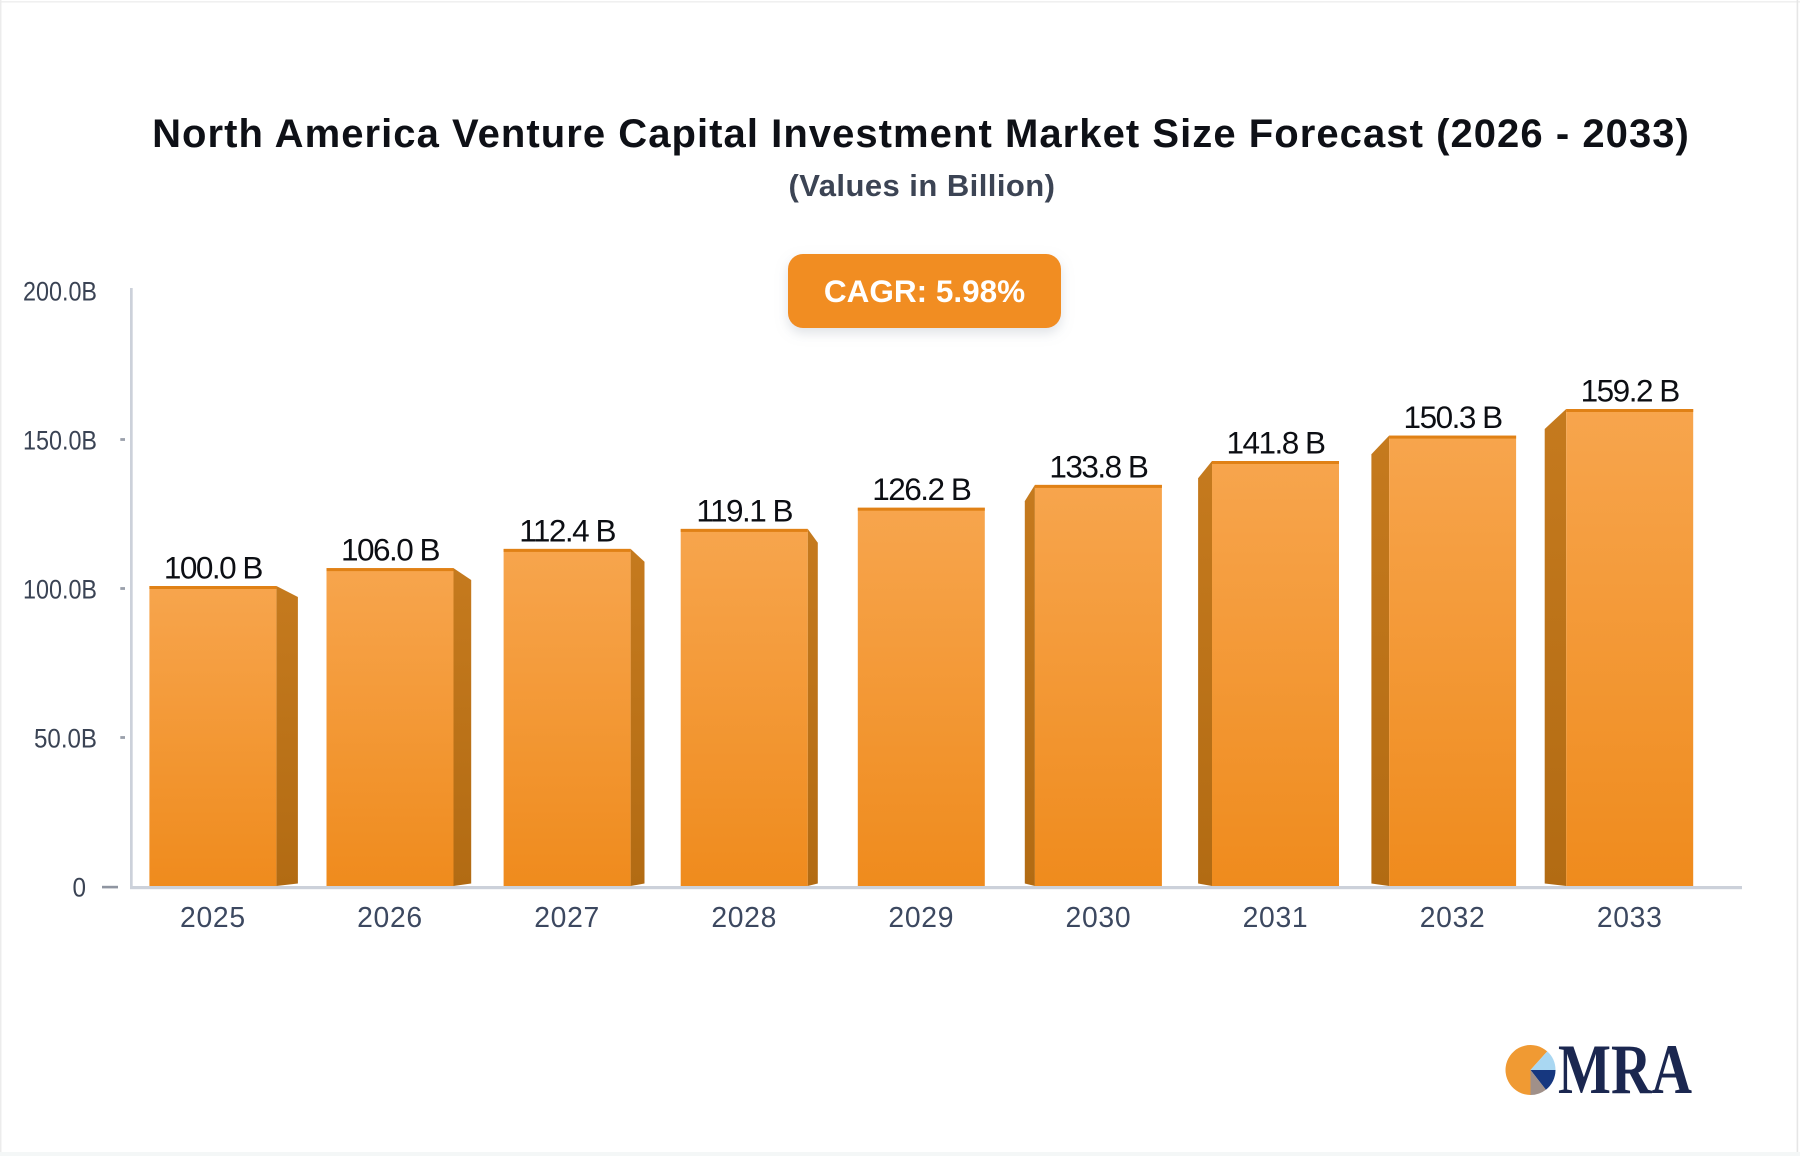 The width and height of the screenshot is (1800, 1156). What do you see at coordinates (924, 291) in the screenshot?
I see `svg-text: CAGR: 5.98%` at bounding box center [924, 291].